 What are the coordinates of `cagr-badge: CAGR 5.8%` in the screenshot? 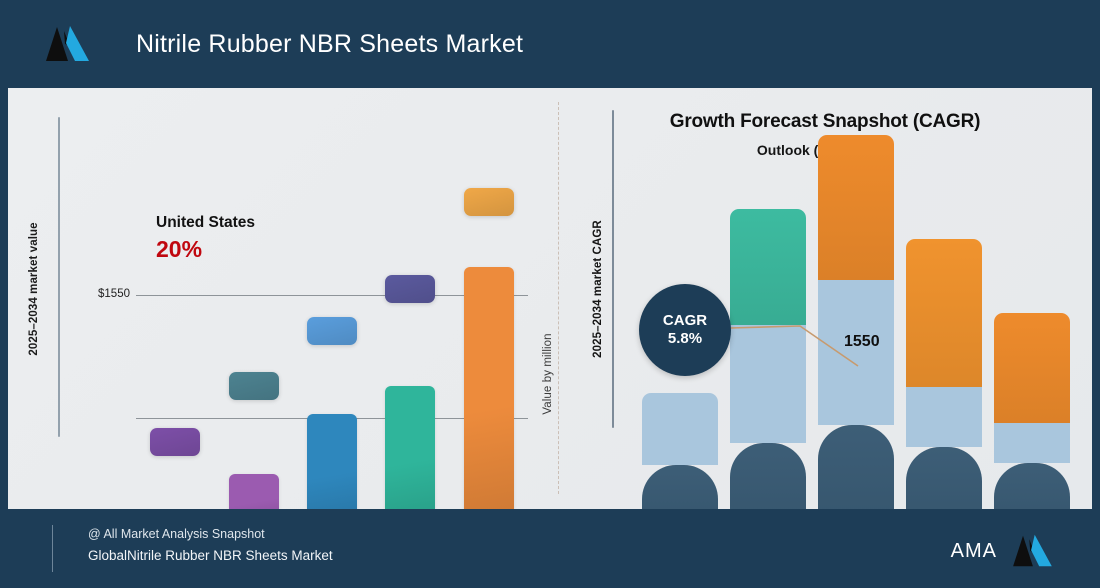 It's located at (685, 330).